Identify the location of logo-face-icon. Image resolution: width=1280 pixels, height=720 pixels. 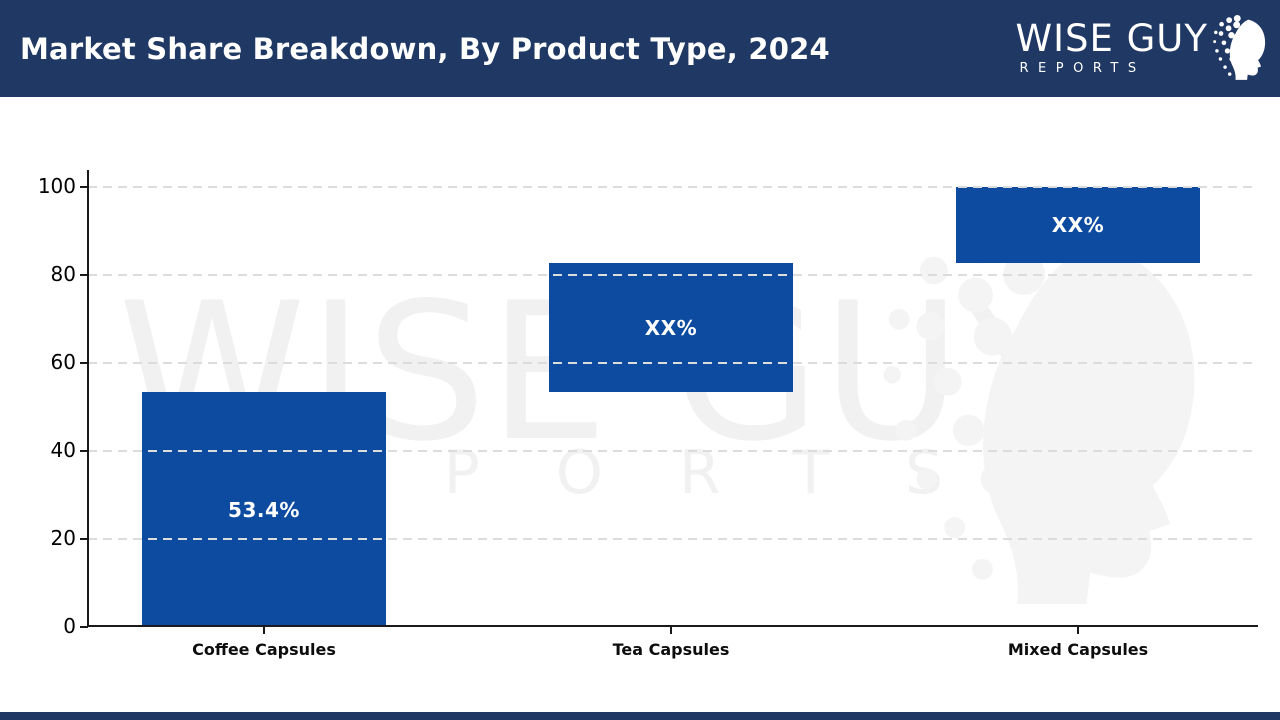
(1239, 48).